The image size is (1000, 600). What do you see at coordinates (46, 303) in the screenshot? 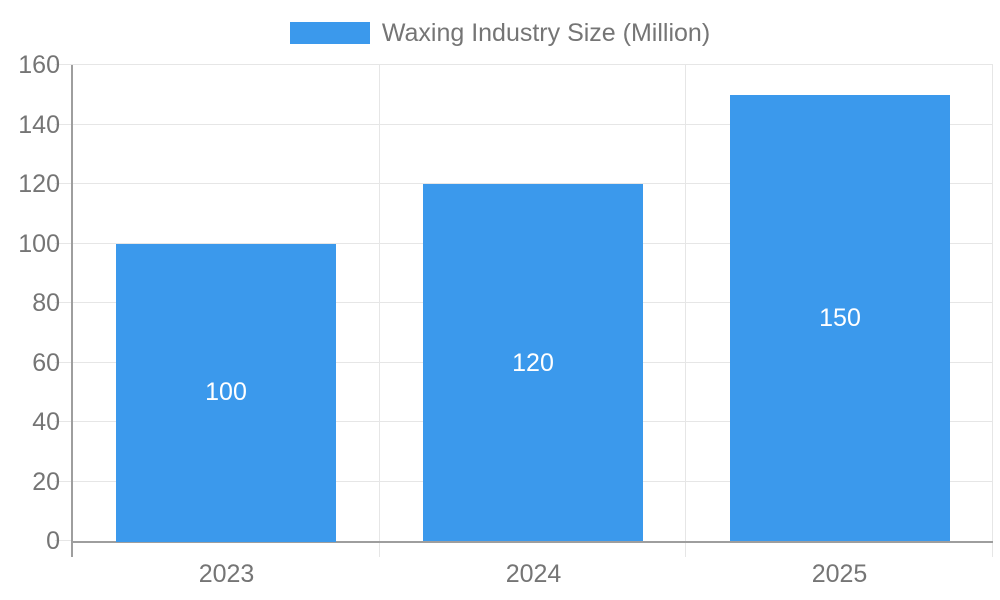
I see `y-axis-tick-label: 80` at bounding box center [46, 303].